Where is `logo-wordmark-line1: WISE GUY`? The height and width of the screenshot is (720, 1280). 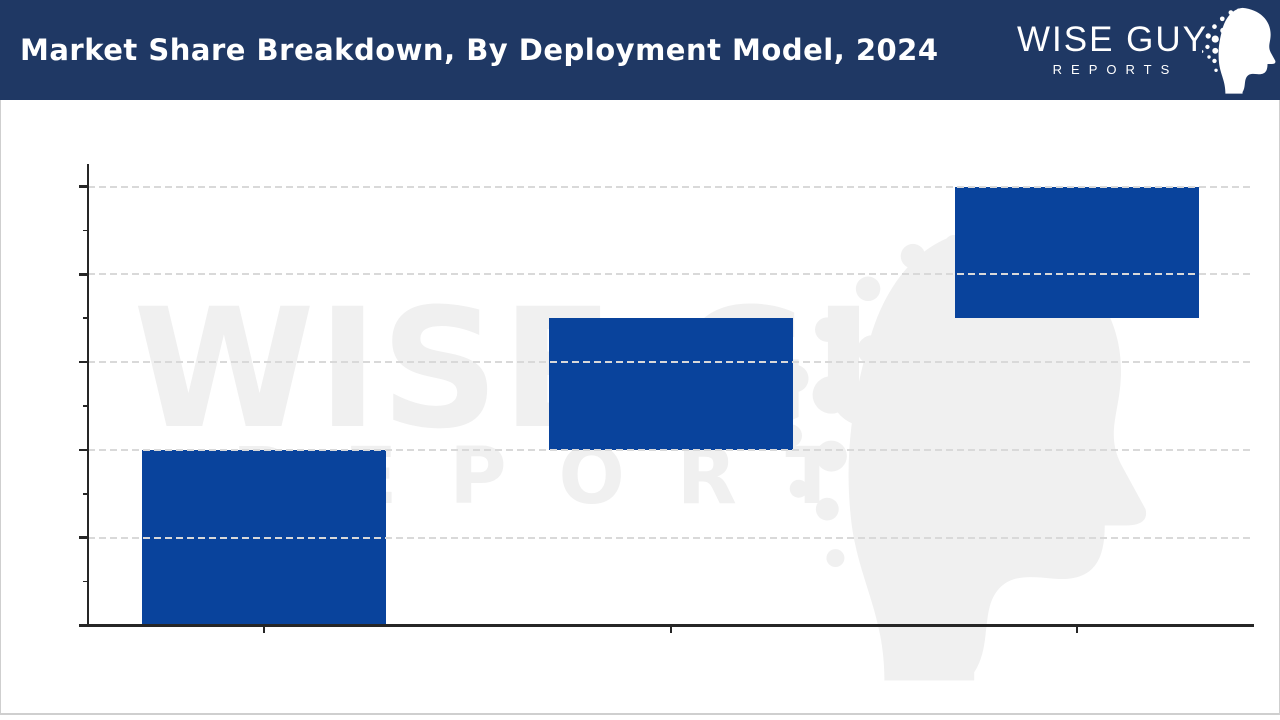
logo-wordmark-line1: WISE GUY is located at coordinates (1112, 39).